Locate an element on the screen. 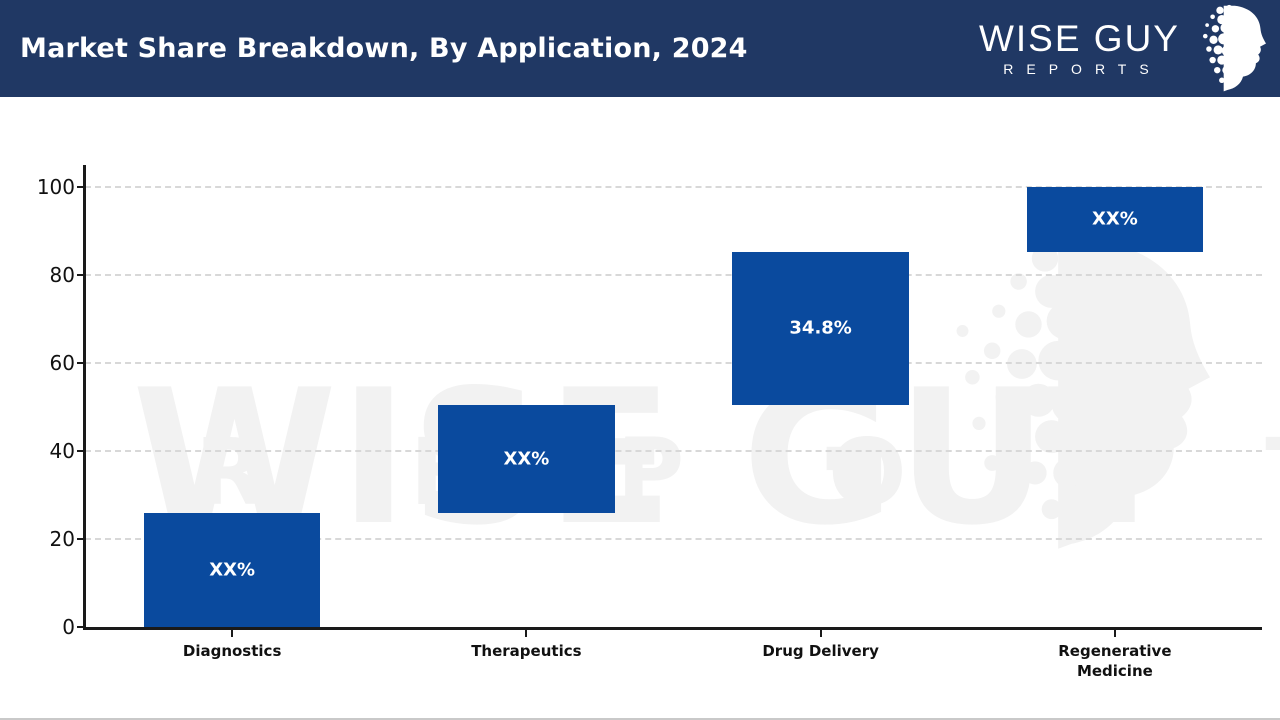 Image resolution: width=1280 pixels, height=720 pixels. x-axis-line is located at coordinates (672, 628).